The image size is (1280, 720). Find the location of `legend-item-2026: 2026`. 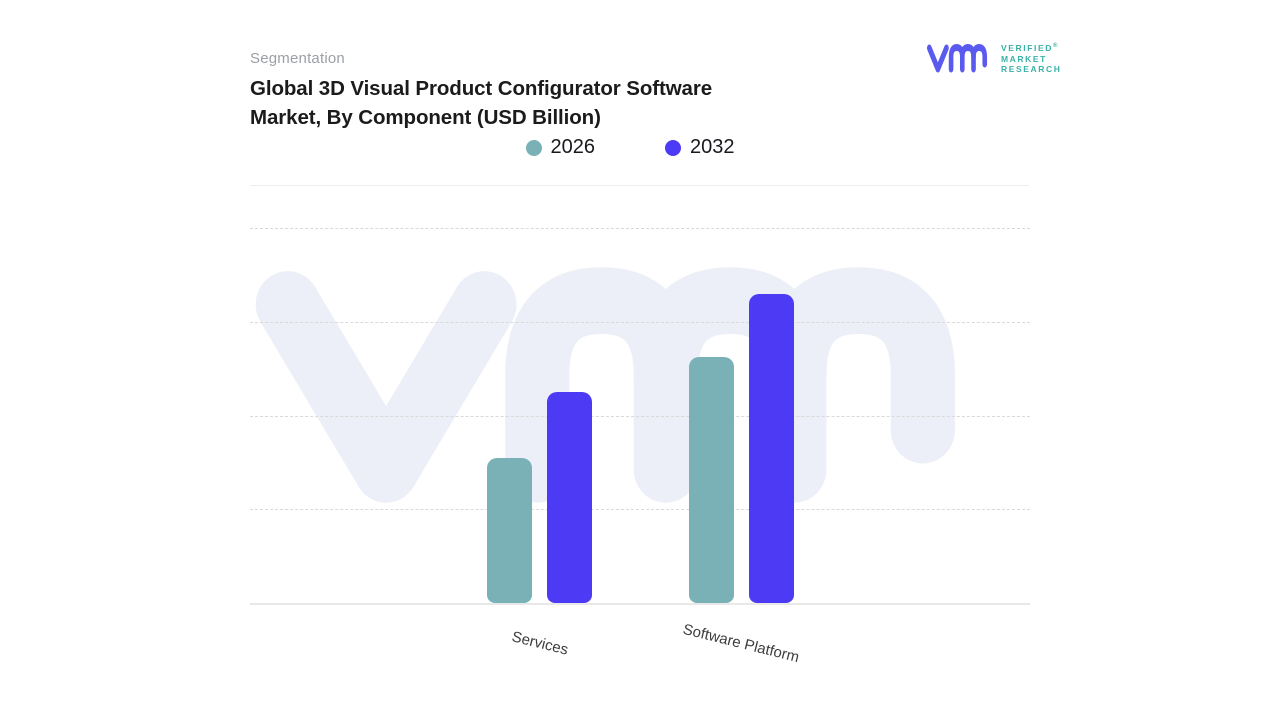

legend-item-2026: 2026 is located at coordinates (560, 147).